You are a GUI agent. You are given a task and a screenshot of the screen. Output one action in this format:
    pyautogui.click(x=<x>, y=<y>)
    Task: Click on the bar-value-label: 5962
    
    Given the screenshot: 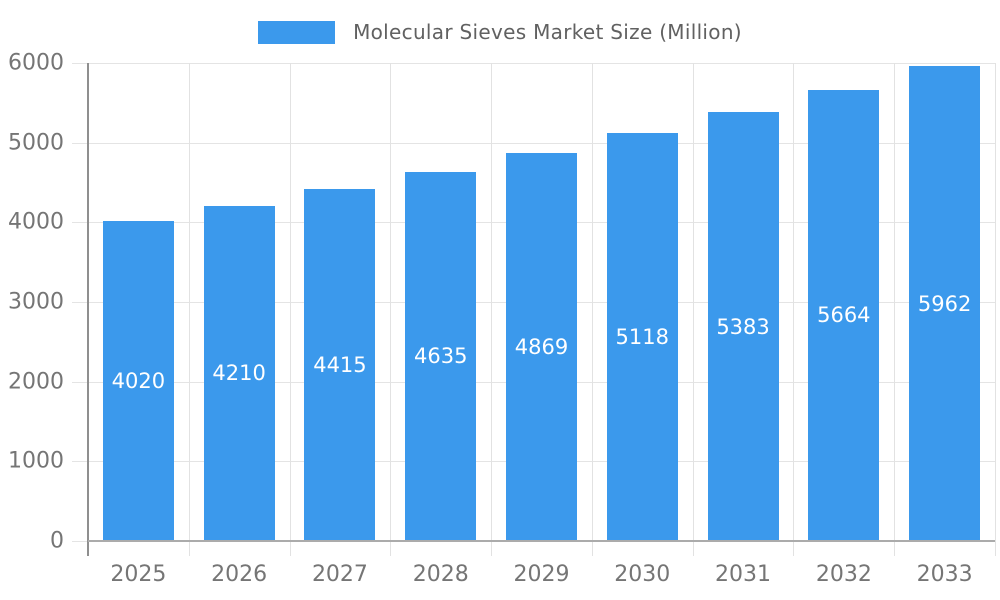 What is the action you would take?
    pyautogui.click(x=944, y=303)
    